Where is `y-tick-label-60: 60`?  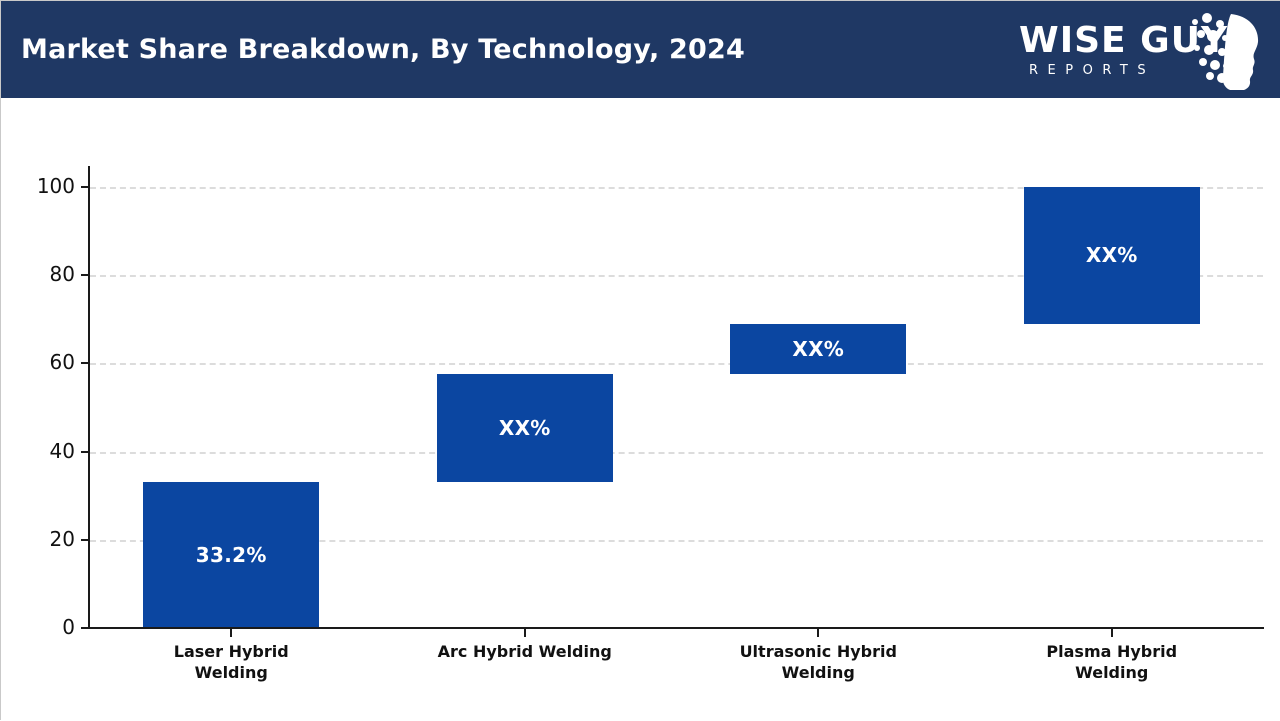 y-tick-label-60: 60 is located at coordinates (62, 362).